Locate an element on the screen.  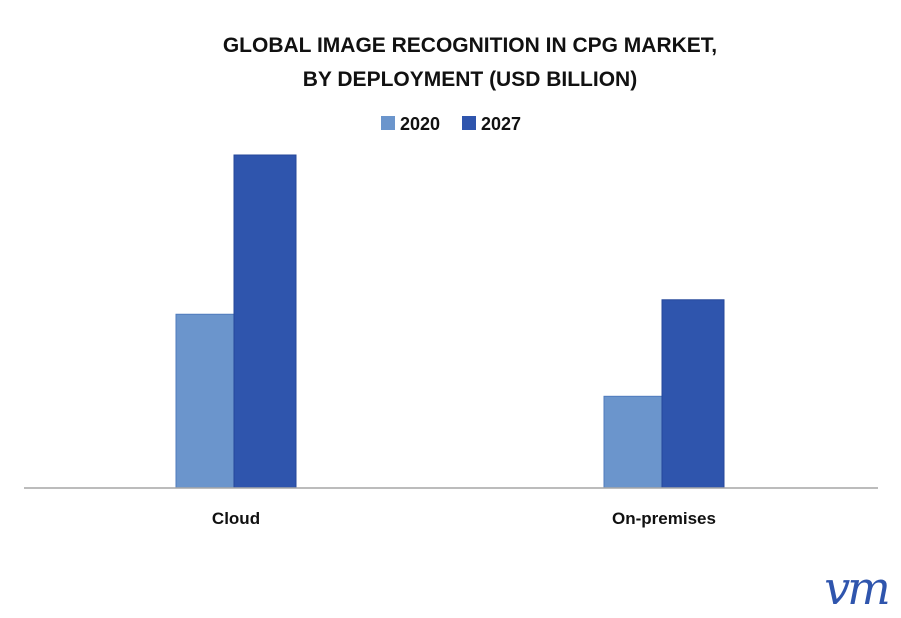
legend-swatch-2027 is located at coordinates (469, 123).